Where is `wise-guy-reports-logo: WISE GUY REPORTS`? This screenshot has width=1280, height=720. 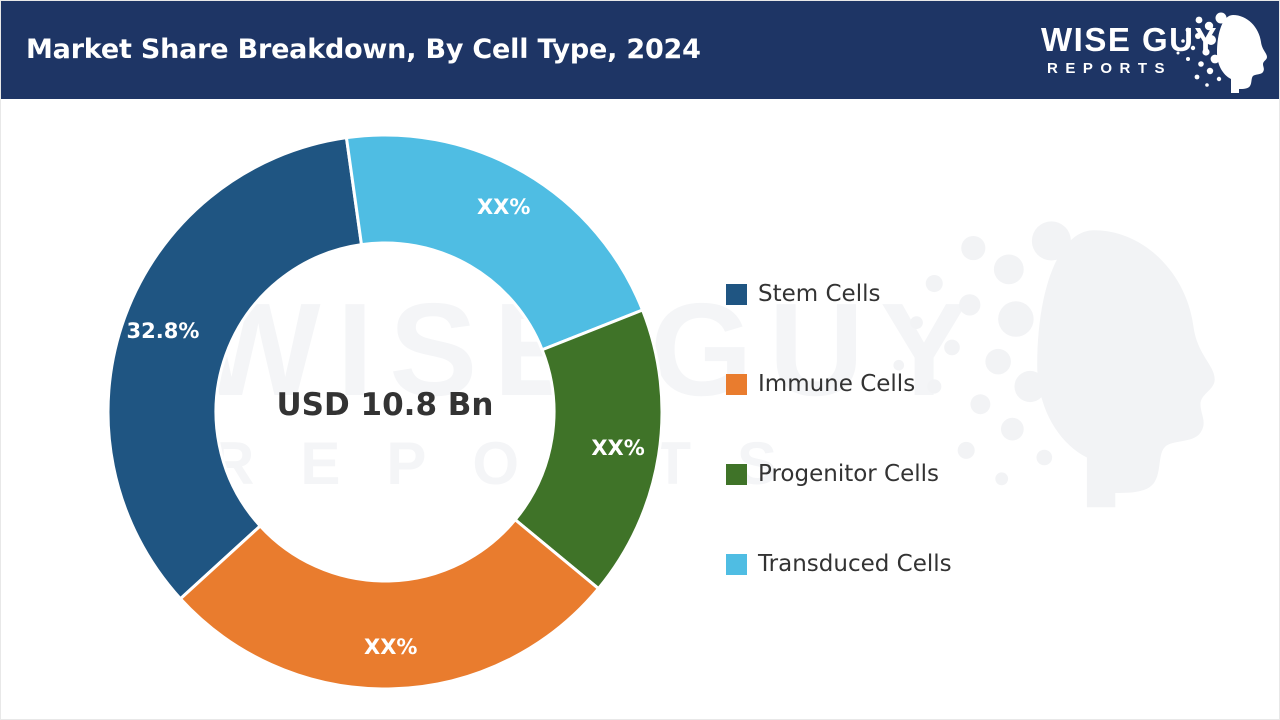 wise-guy-reports-logo: WISE GUY REPORTS is located at coordinates (1153, 50).